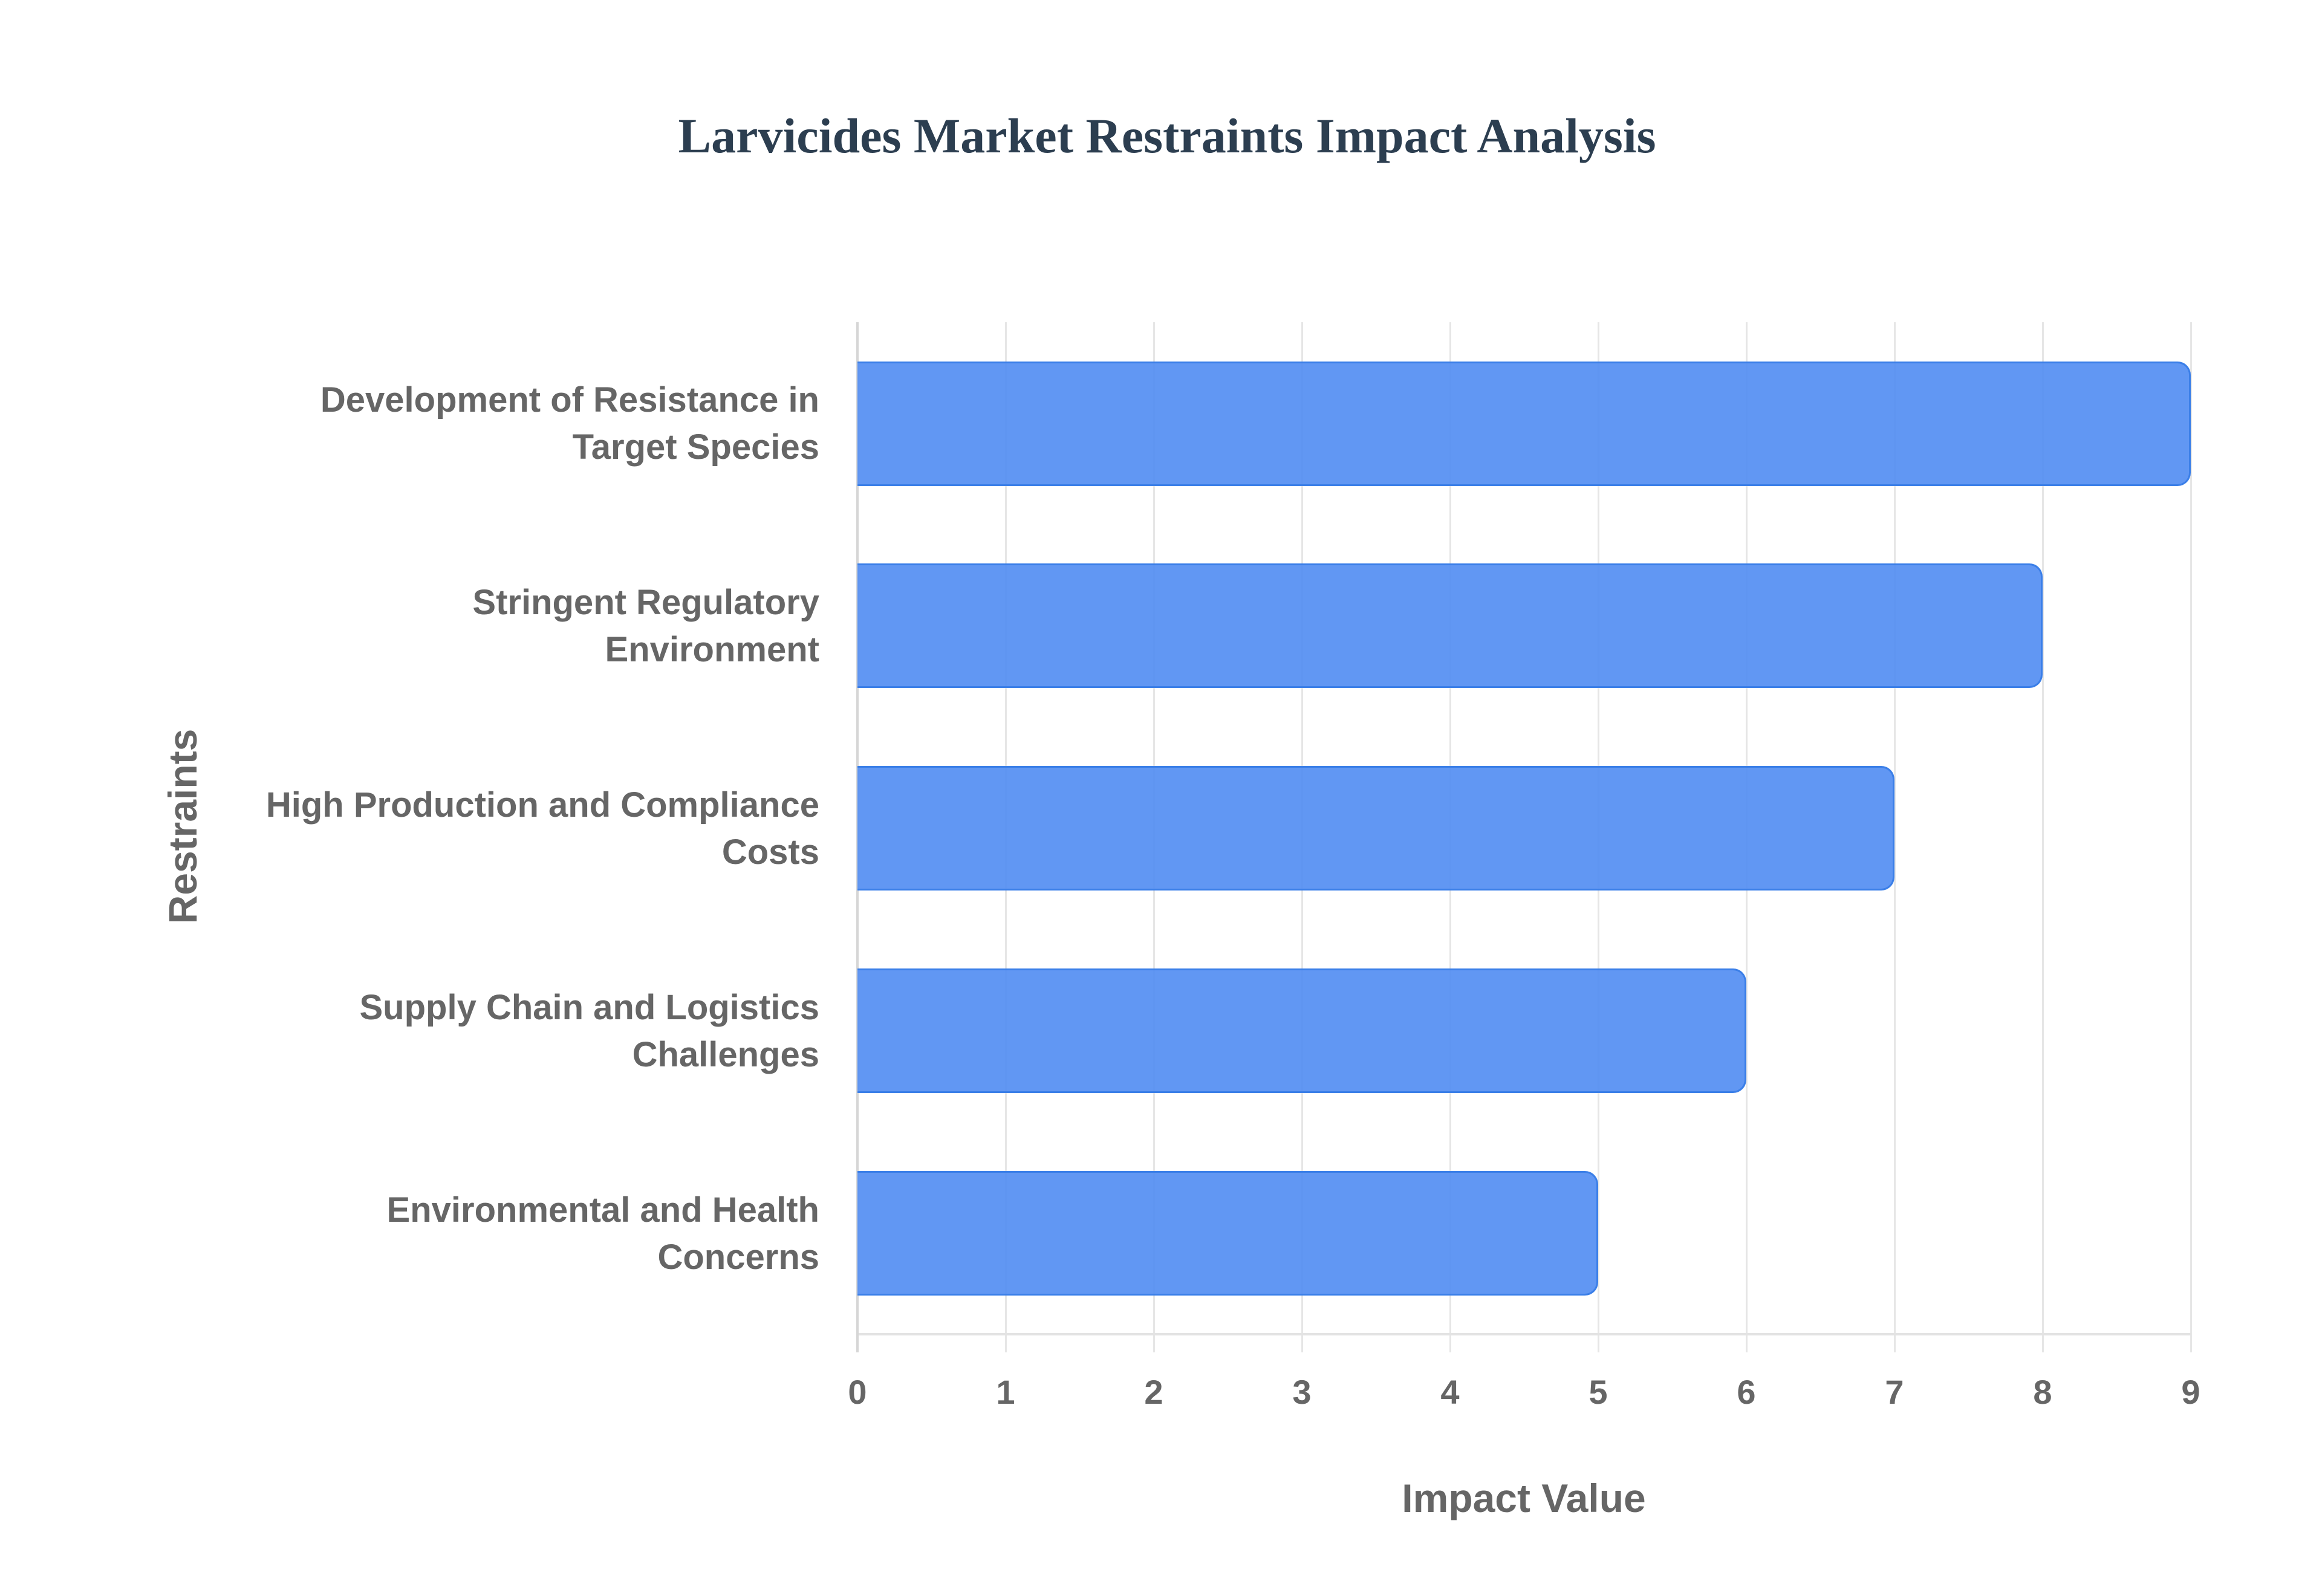 This screenshot has height=1596, width=2322. Describe the element at coordinates (738, 1257) in the screenshot. I see `category-label-line: Concerns` at that location.